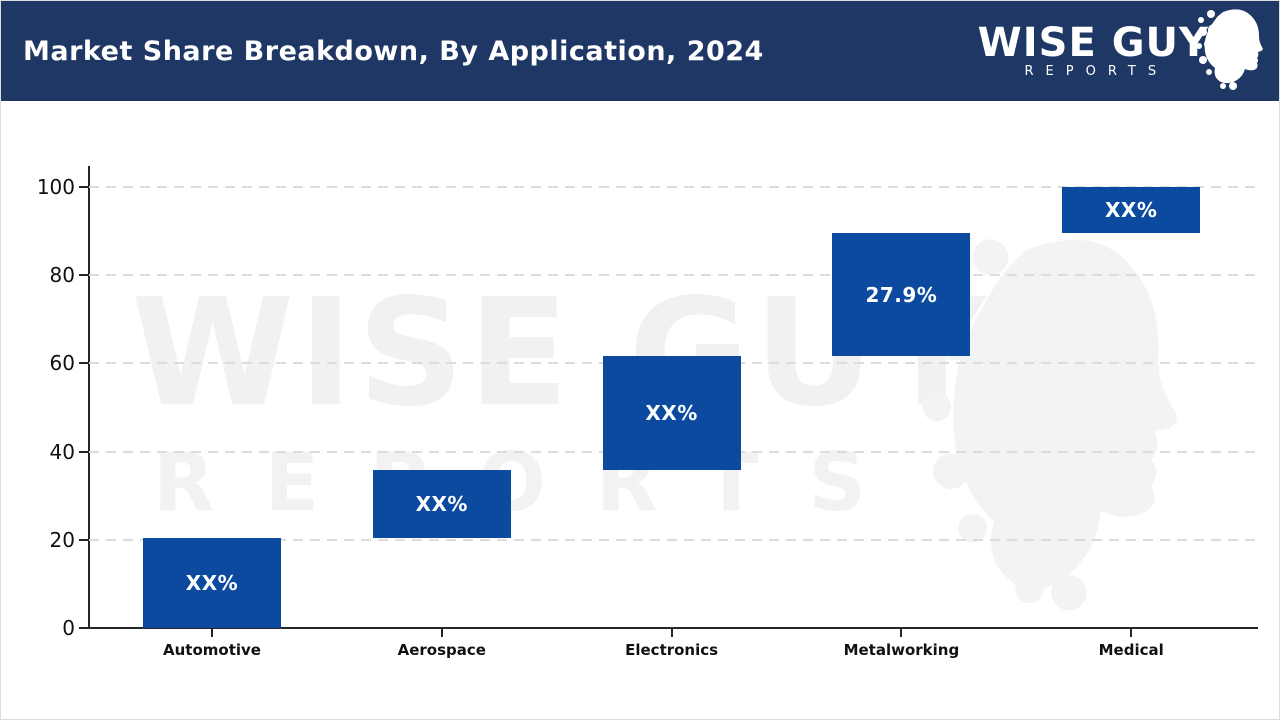  I want to click on brand-logo: WISE GUY REPORTS, so click(1122, 51).